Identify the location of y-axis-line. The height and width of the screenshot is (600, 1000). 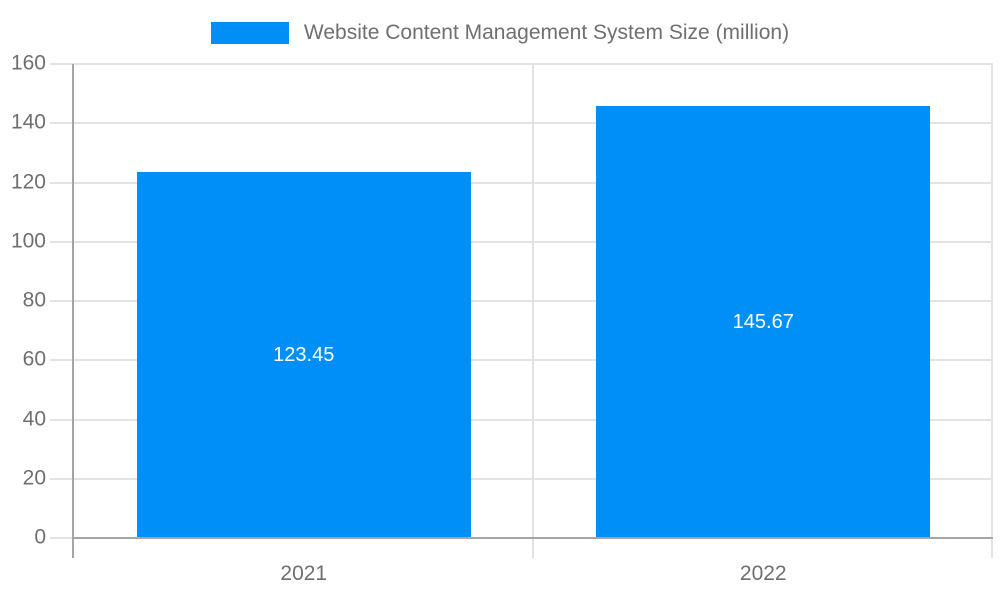
(73, 311).